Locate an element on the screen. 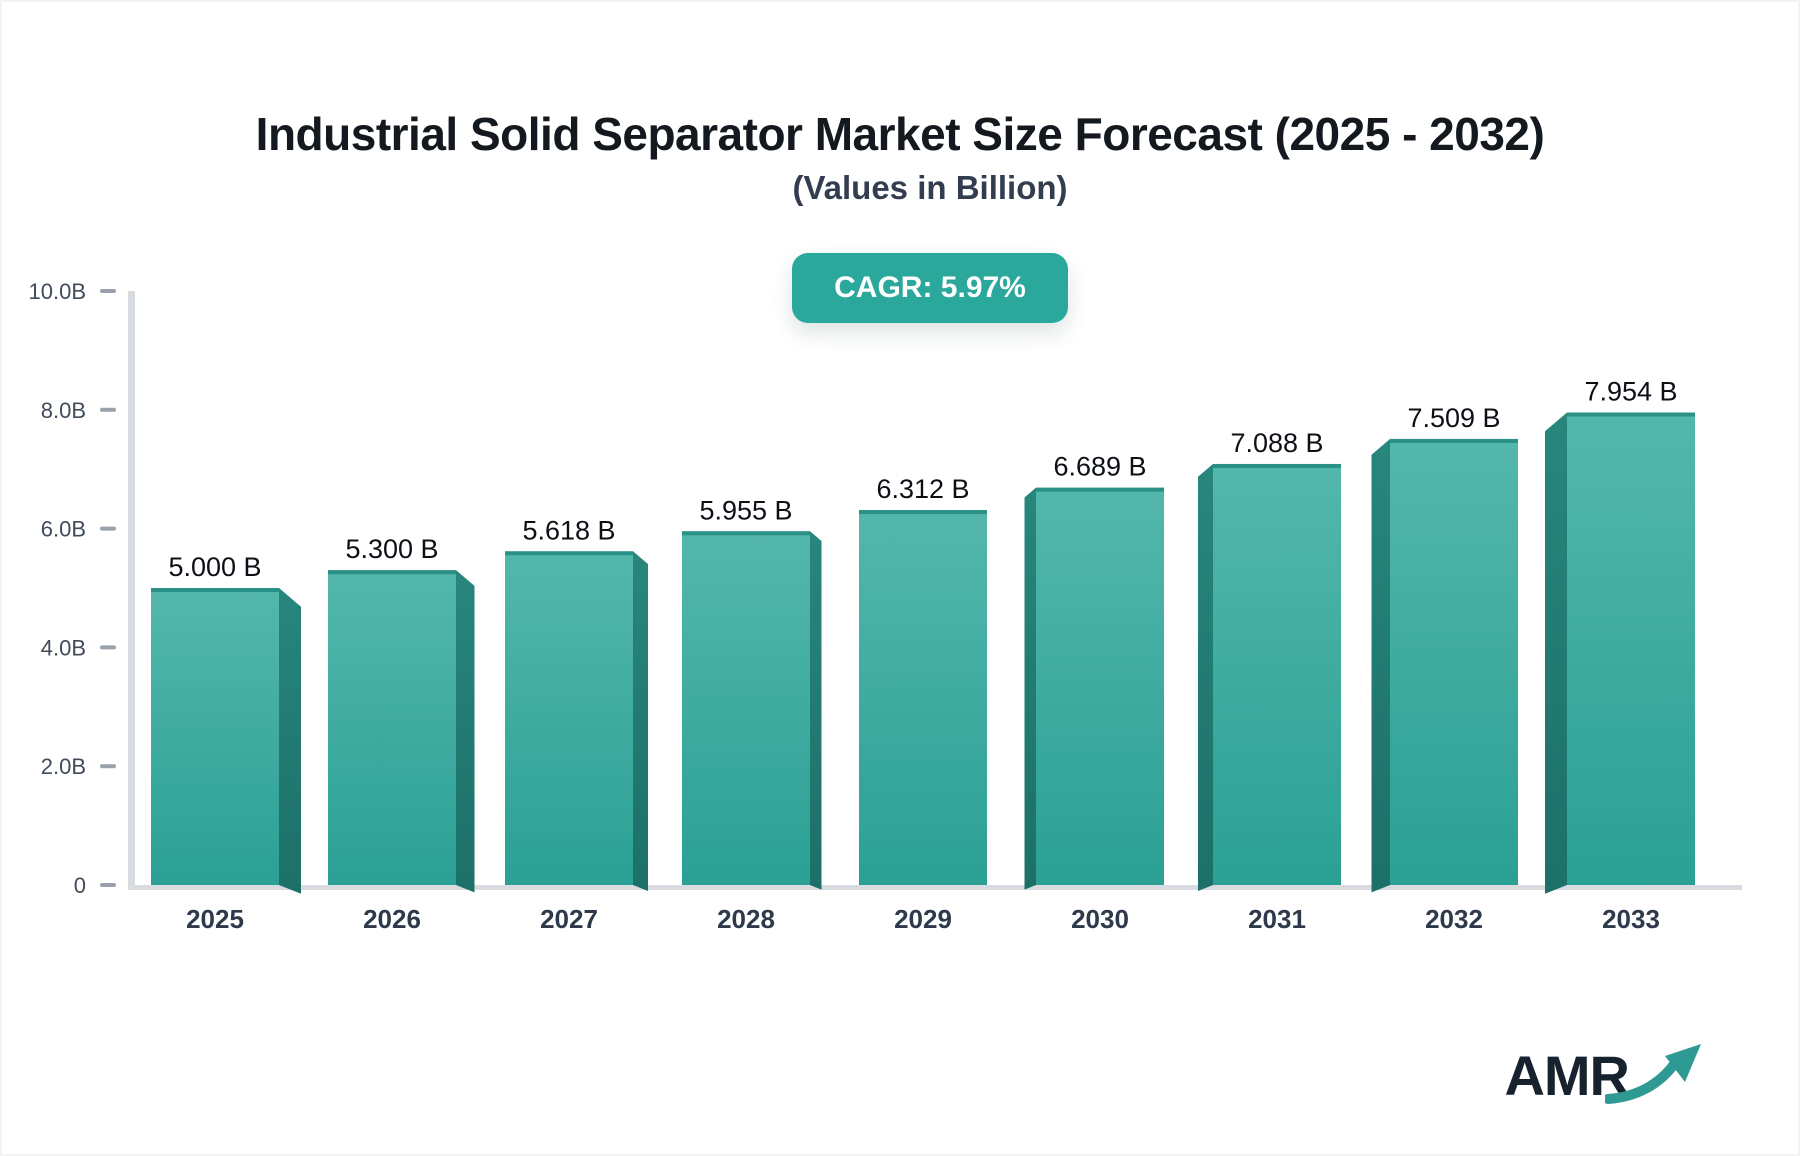 This screenshot has width=1800, height=1156. x-tick-label: 2033 is located at coordinates (1631, 919).